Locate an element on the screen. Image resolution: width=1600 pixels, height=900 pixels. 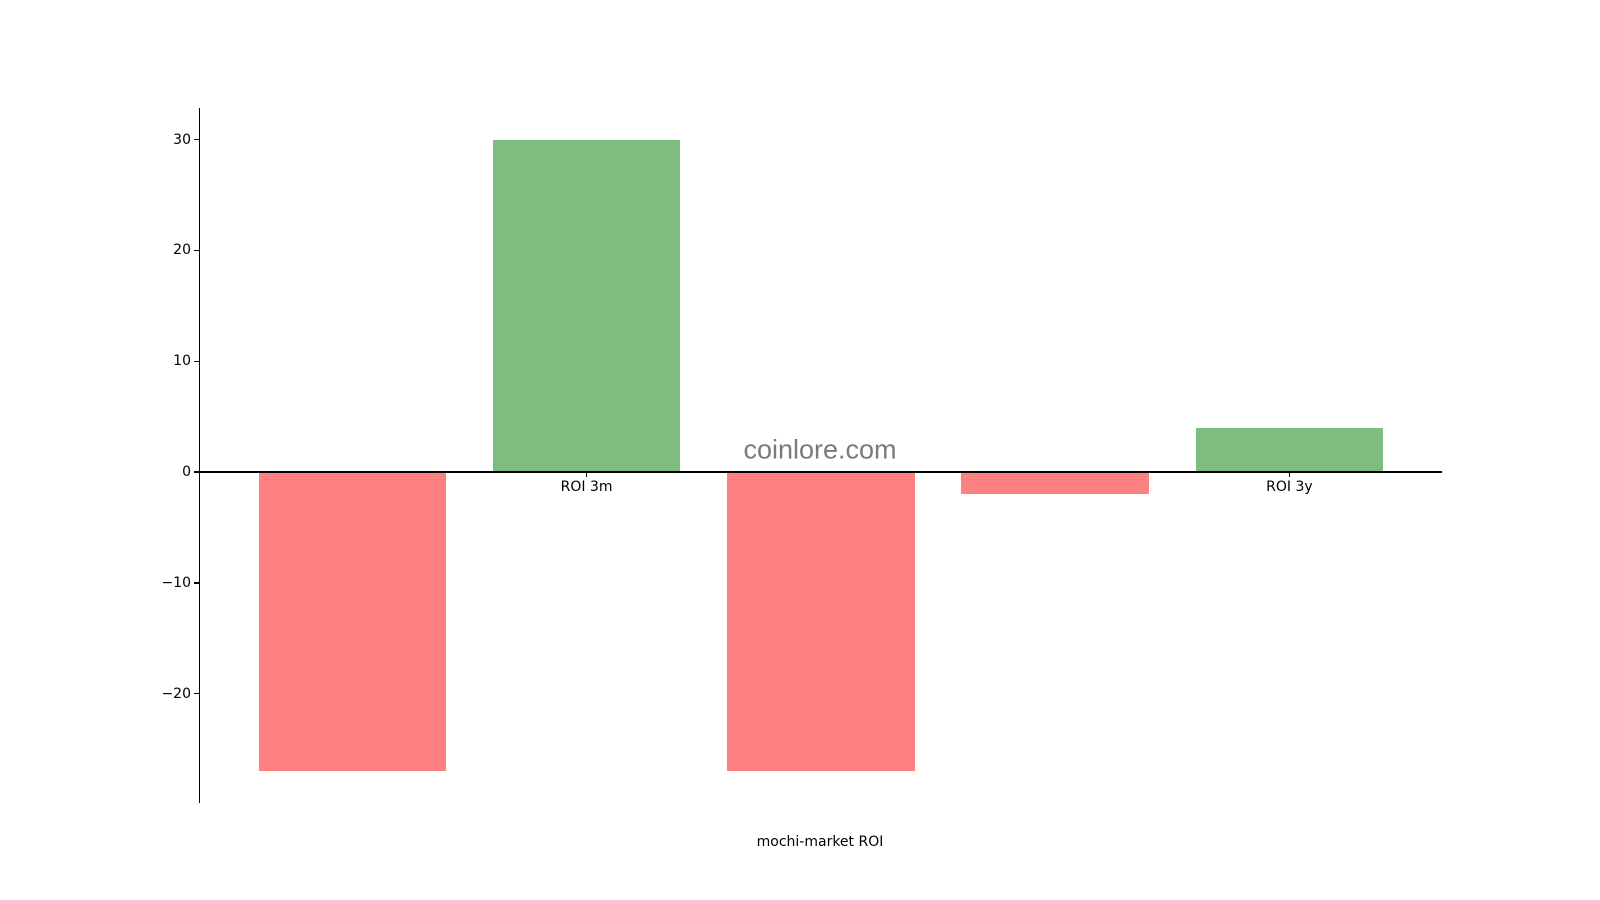
x-axis-tick-label: ROI 3m is located at coordinates (586, 487).